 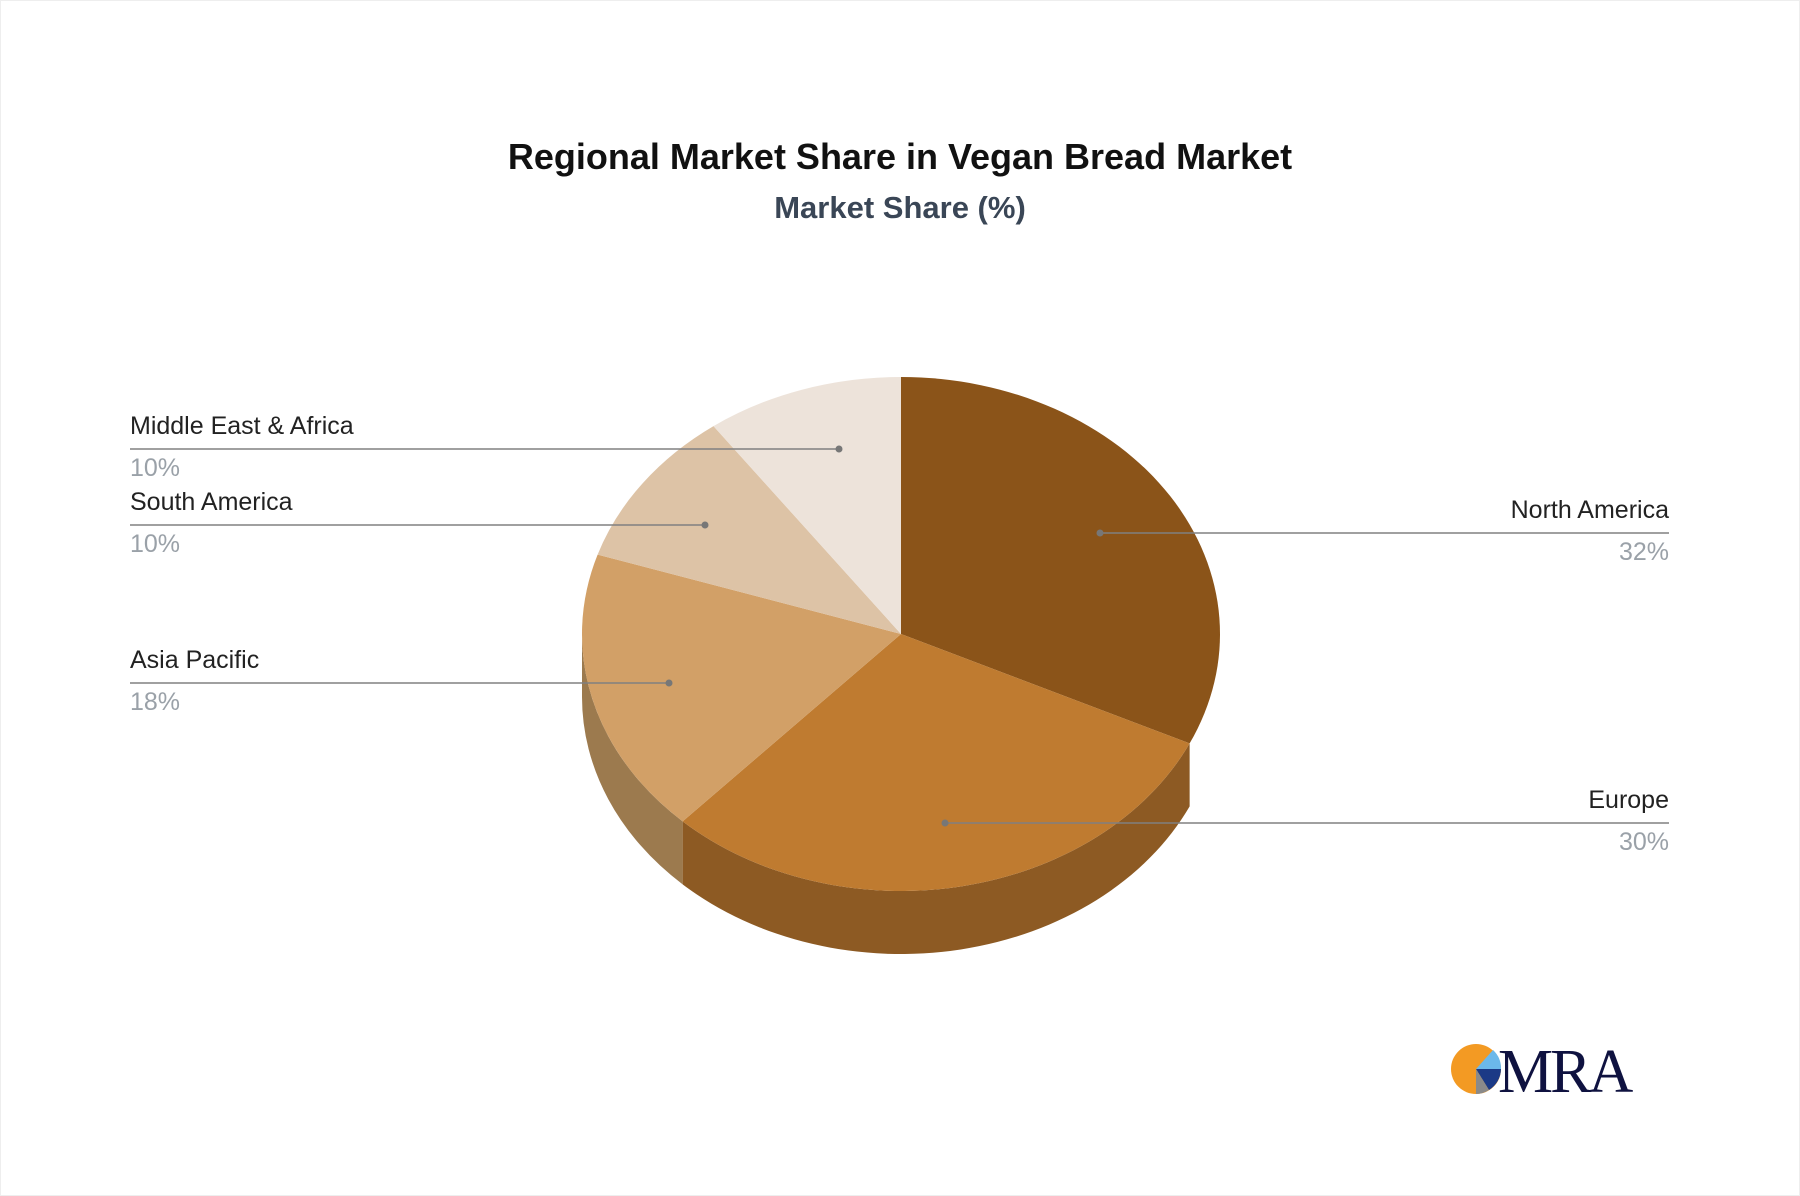 I want to click on slice-asia-pacific, so click(x=741, y=688).